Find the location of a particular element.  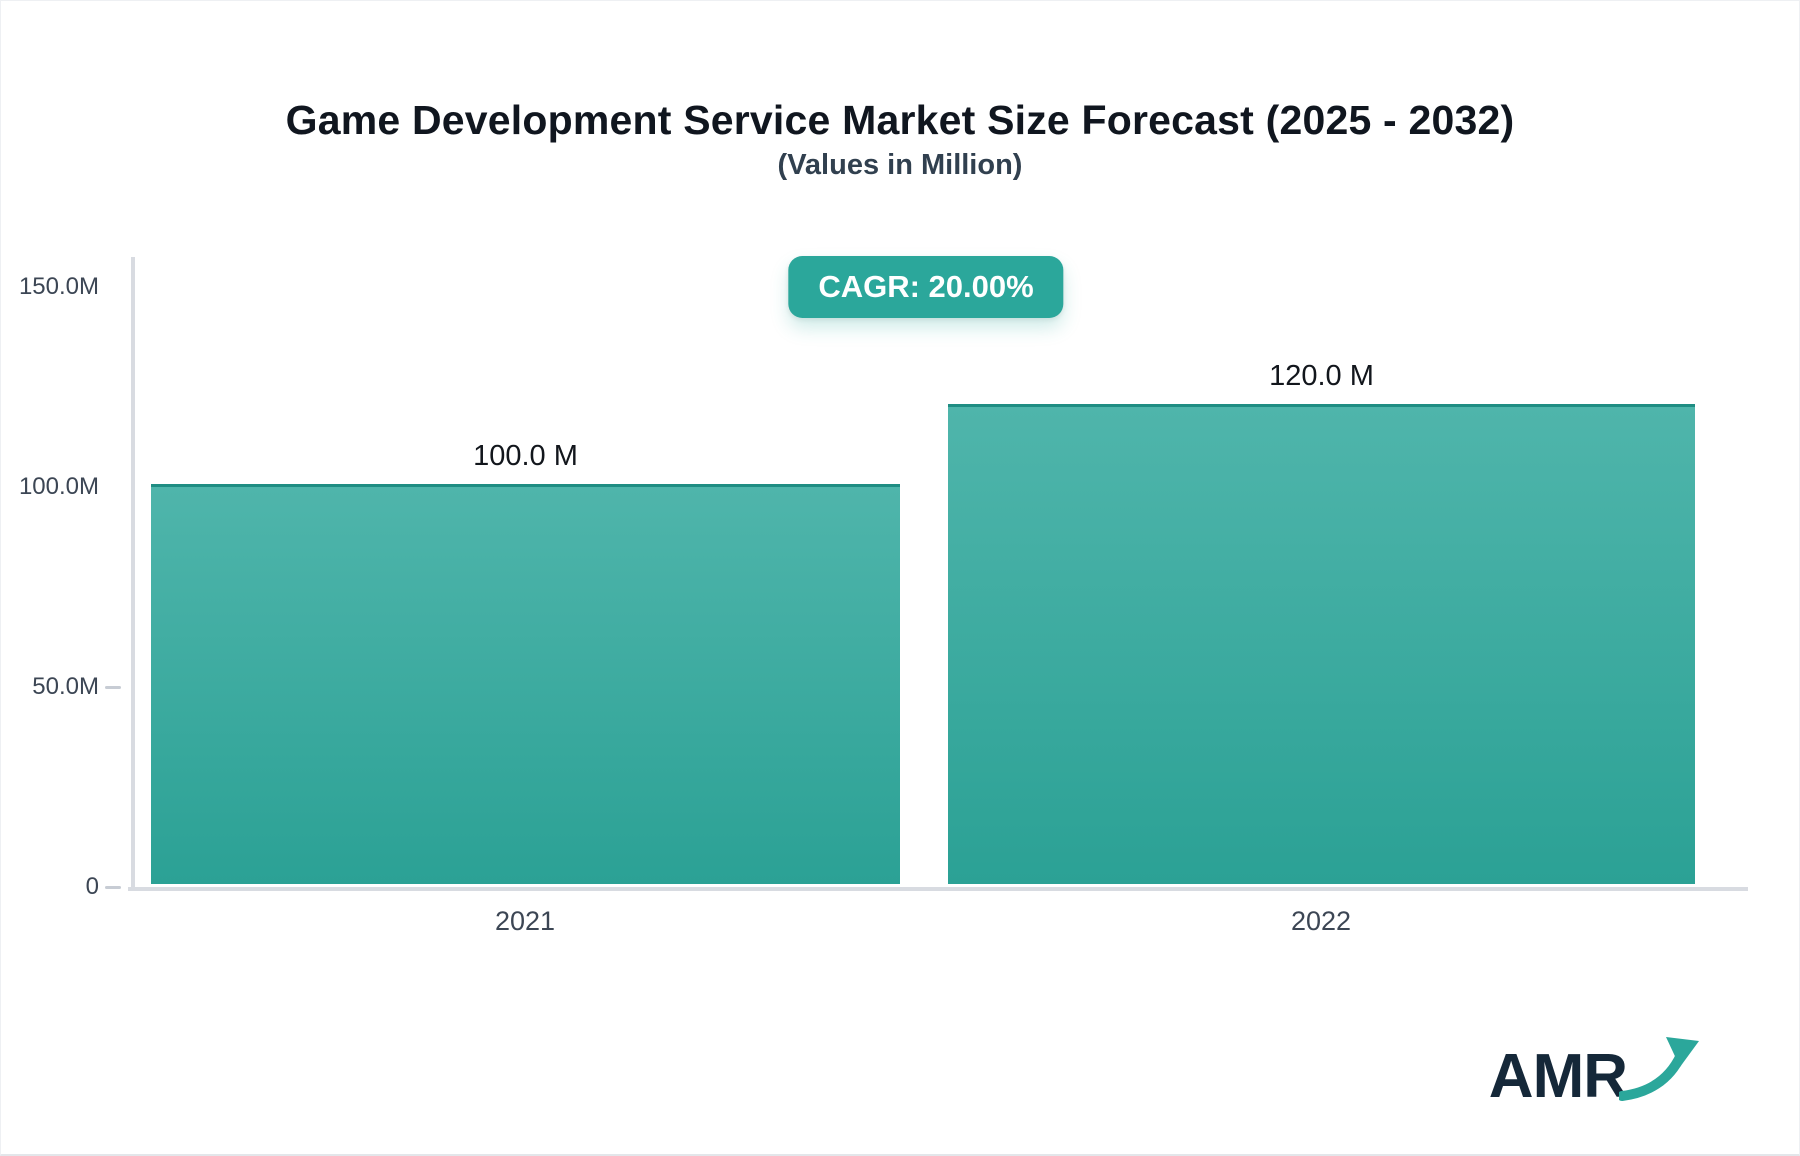

bar-value-label-2021: 100.0 M is located at coordinates (525, 456).